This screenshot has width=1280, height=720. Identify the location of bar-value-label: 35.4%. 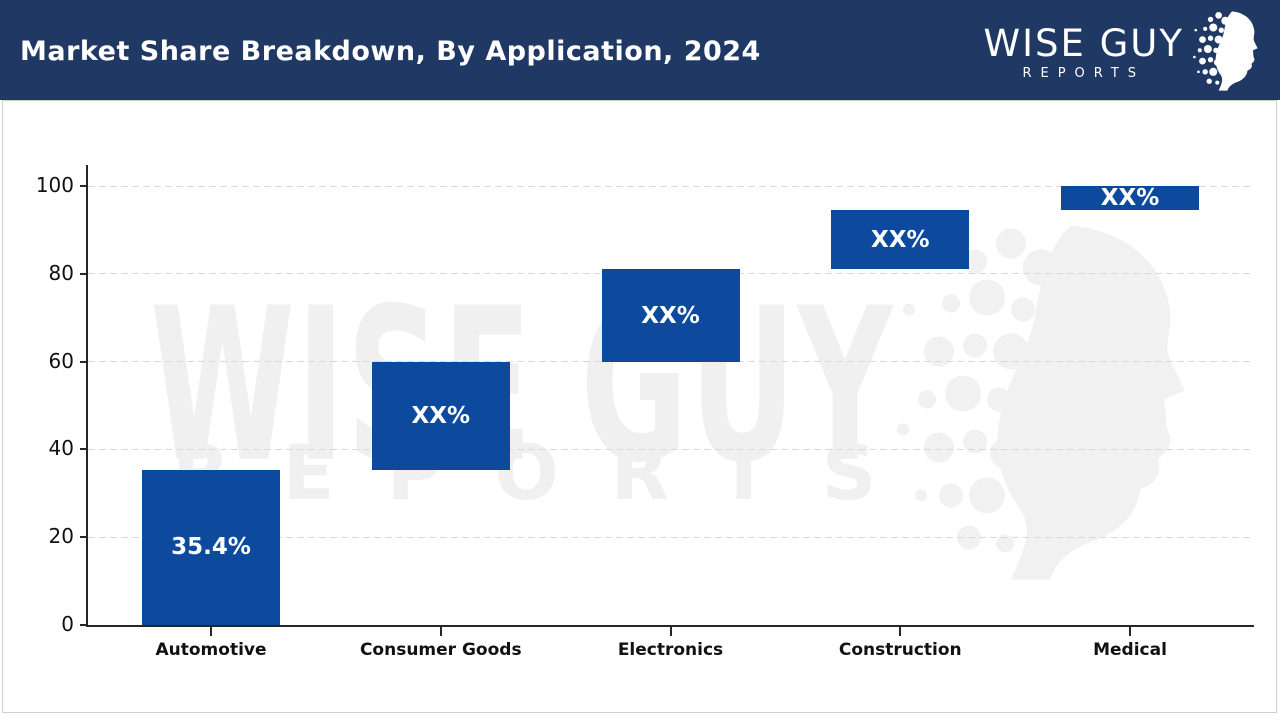
(211, 547).